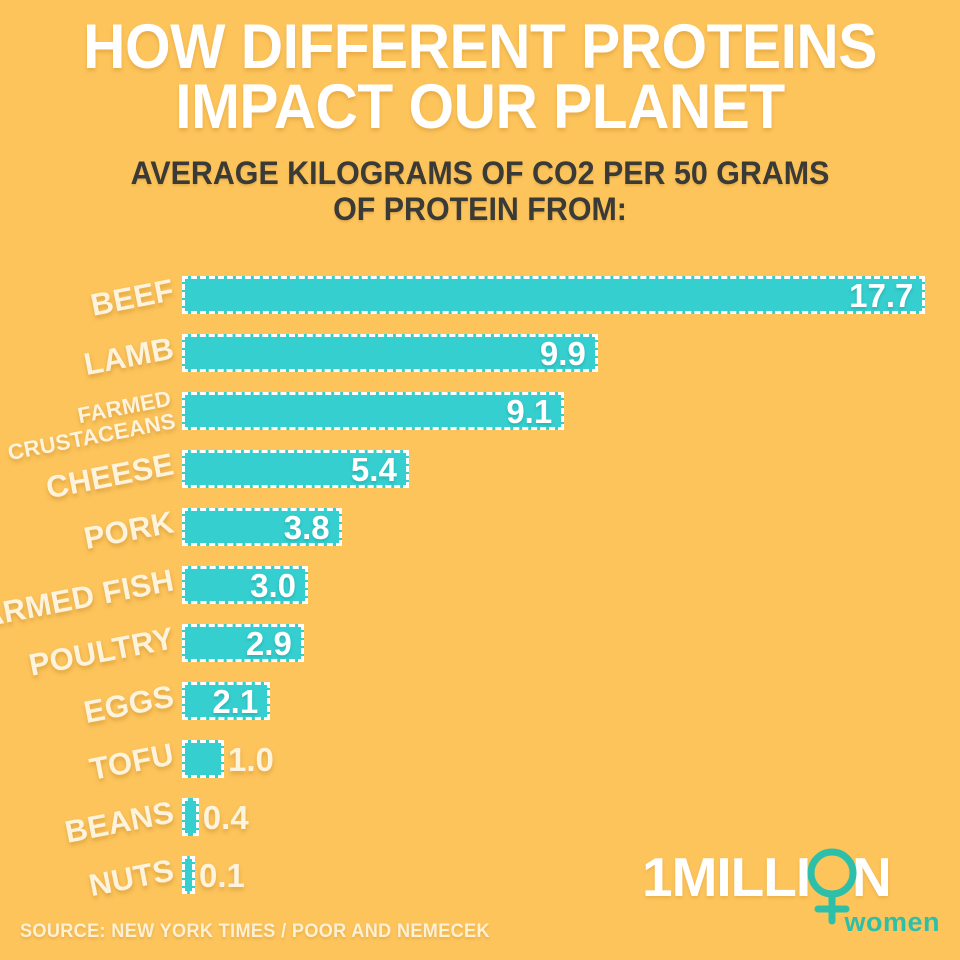  Describe the element at coordinates (373, 469) in the screenshot. I see `bar-value-label: 5.4` at that location.